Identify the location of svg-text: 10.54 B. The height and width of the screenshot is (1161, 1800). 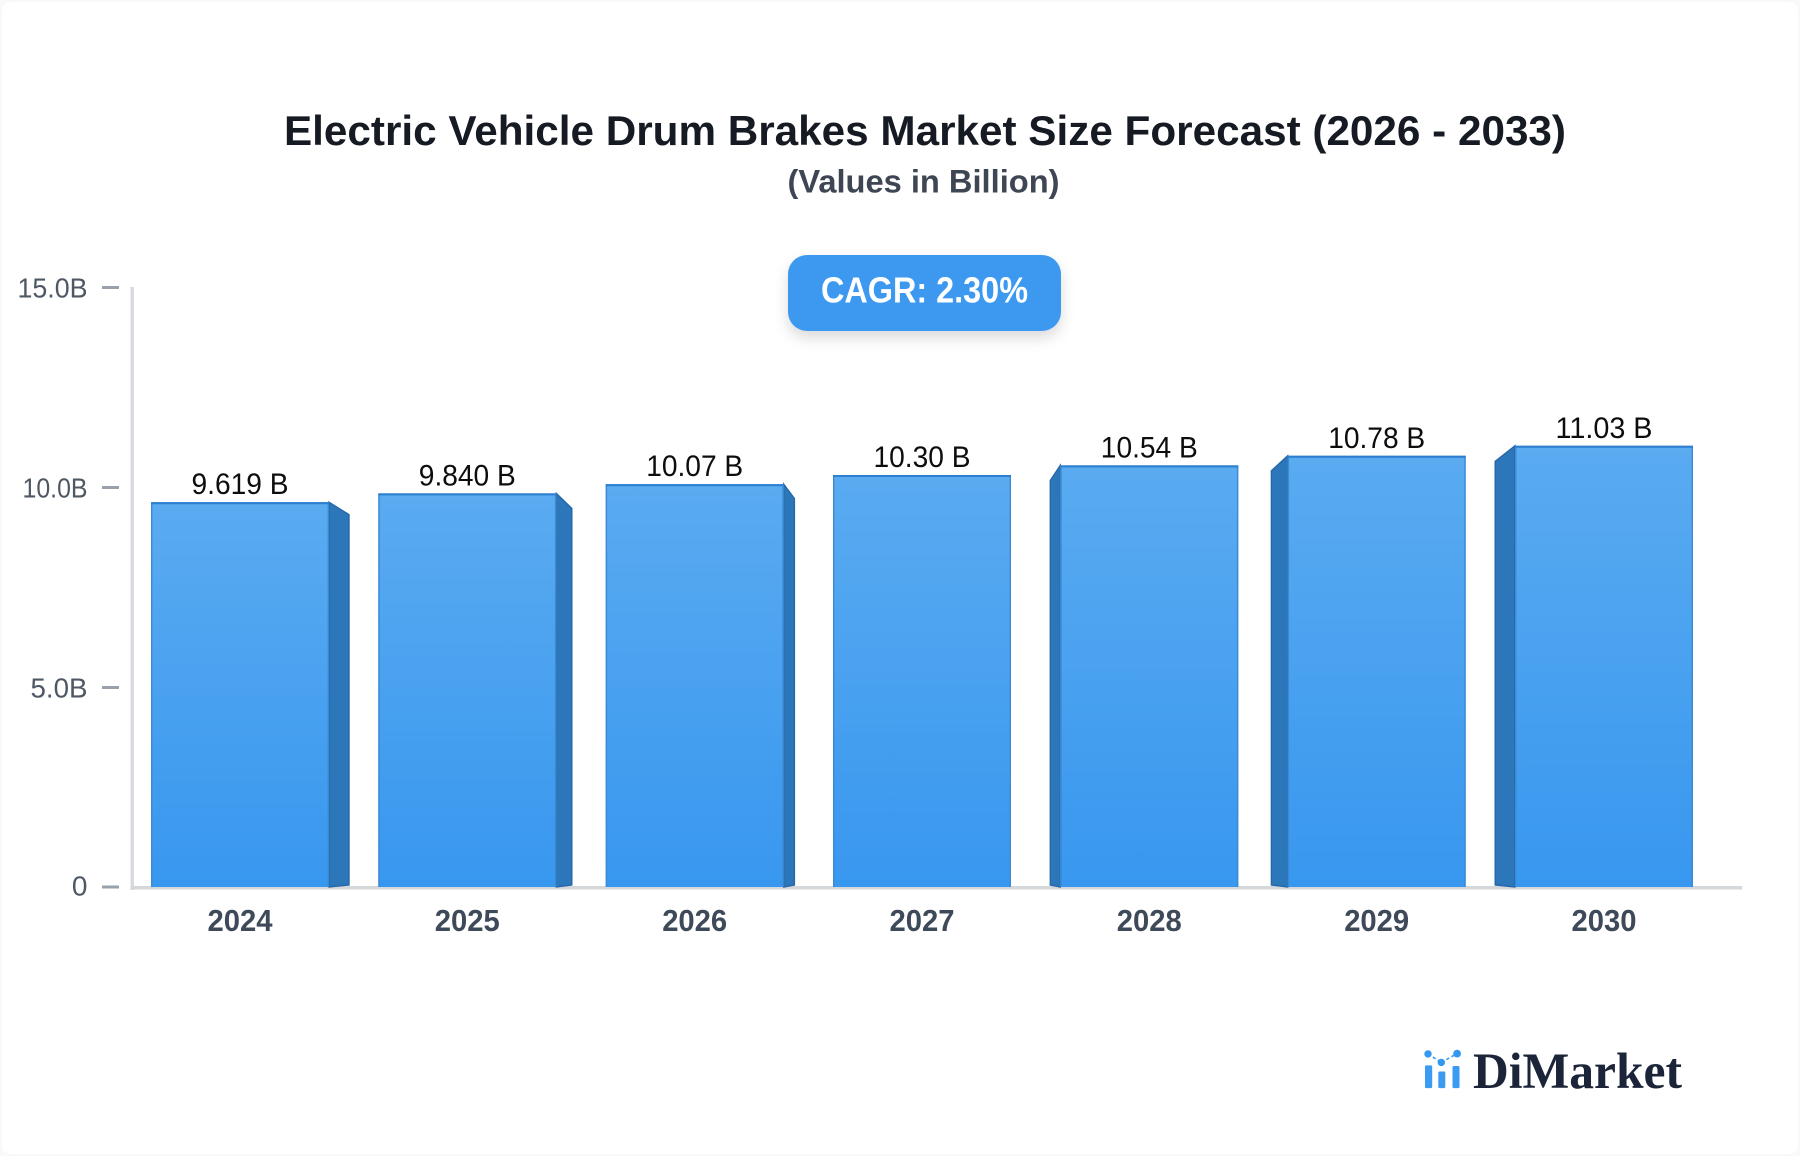
(1149, 447).